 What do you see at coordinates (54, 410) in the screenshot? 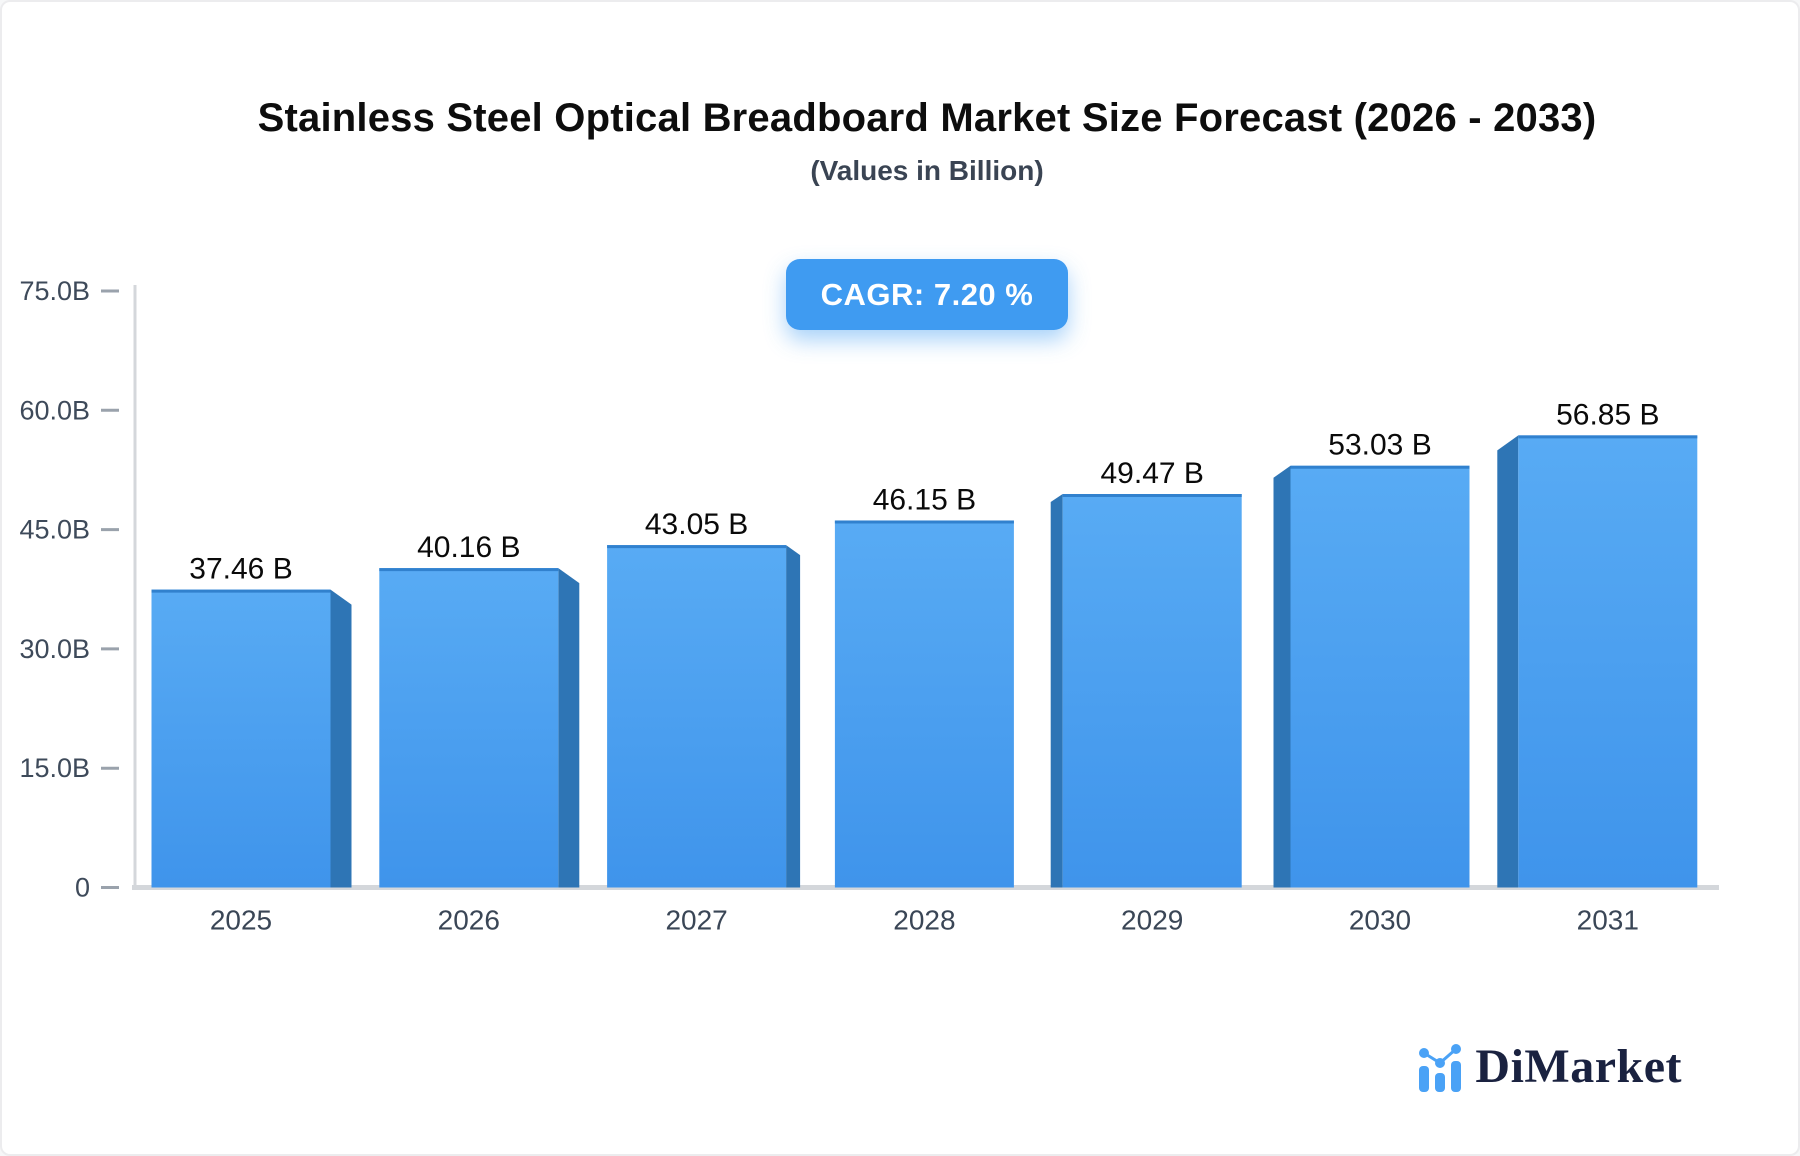
I see `y-axis-tick-label: 60.0B` at bounding box center [54, 410].